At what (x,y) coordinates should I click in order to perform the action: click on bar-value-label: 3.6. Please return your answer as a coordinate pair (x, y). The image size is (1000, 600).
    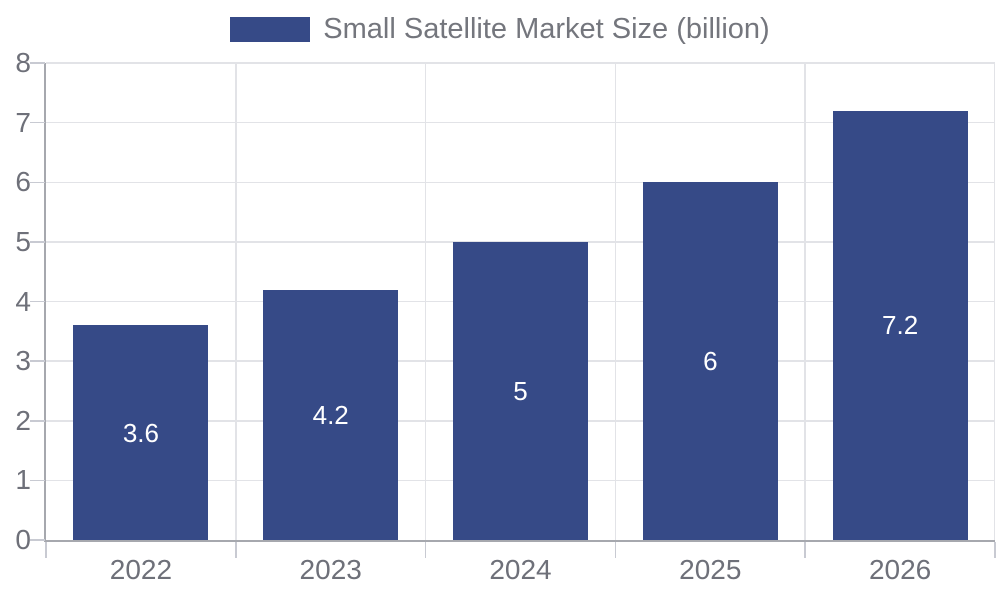
    Looking at the image, I should click on (140, 432).